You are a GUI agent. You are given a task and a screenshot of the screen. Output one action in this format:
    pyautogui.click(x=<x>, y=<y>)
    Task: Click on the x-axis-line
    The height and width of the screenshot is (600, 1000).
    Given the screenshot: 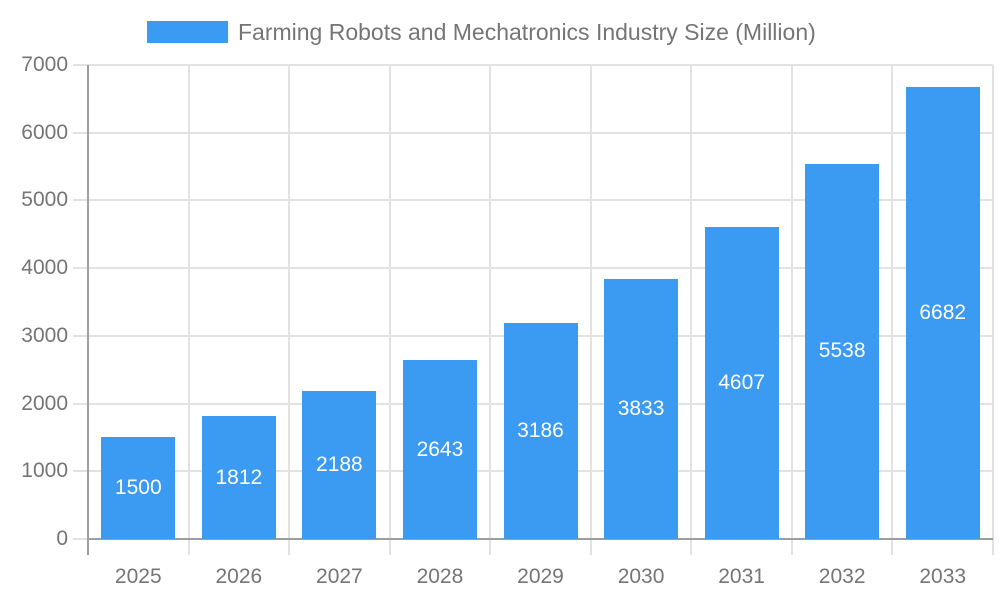 What is the action you would take?
    pyautogui.click(x=540, y=539)
    